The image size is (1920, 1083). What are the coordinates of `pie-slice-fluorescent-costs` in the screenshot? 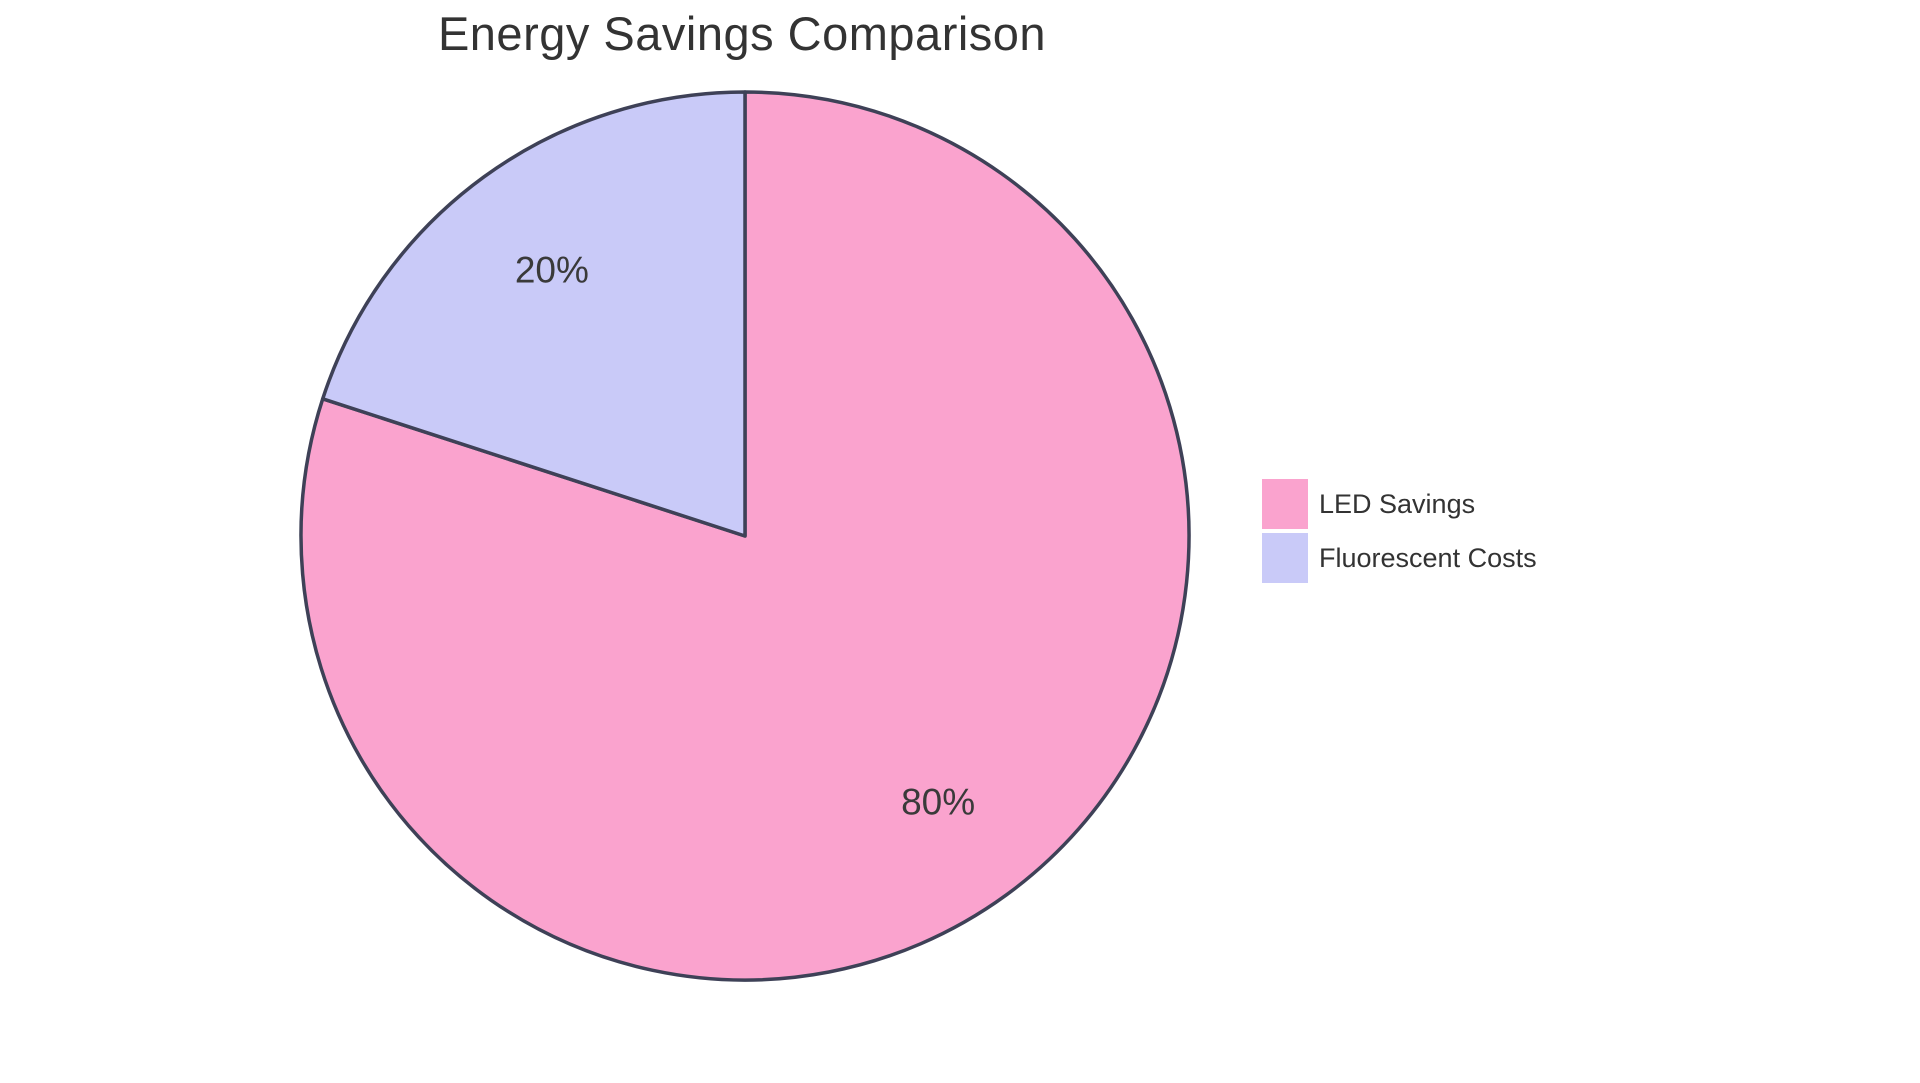 It's located at (533, 314).